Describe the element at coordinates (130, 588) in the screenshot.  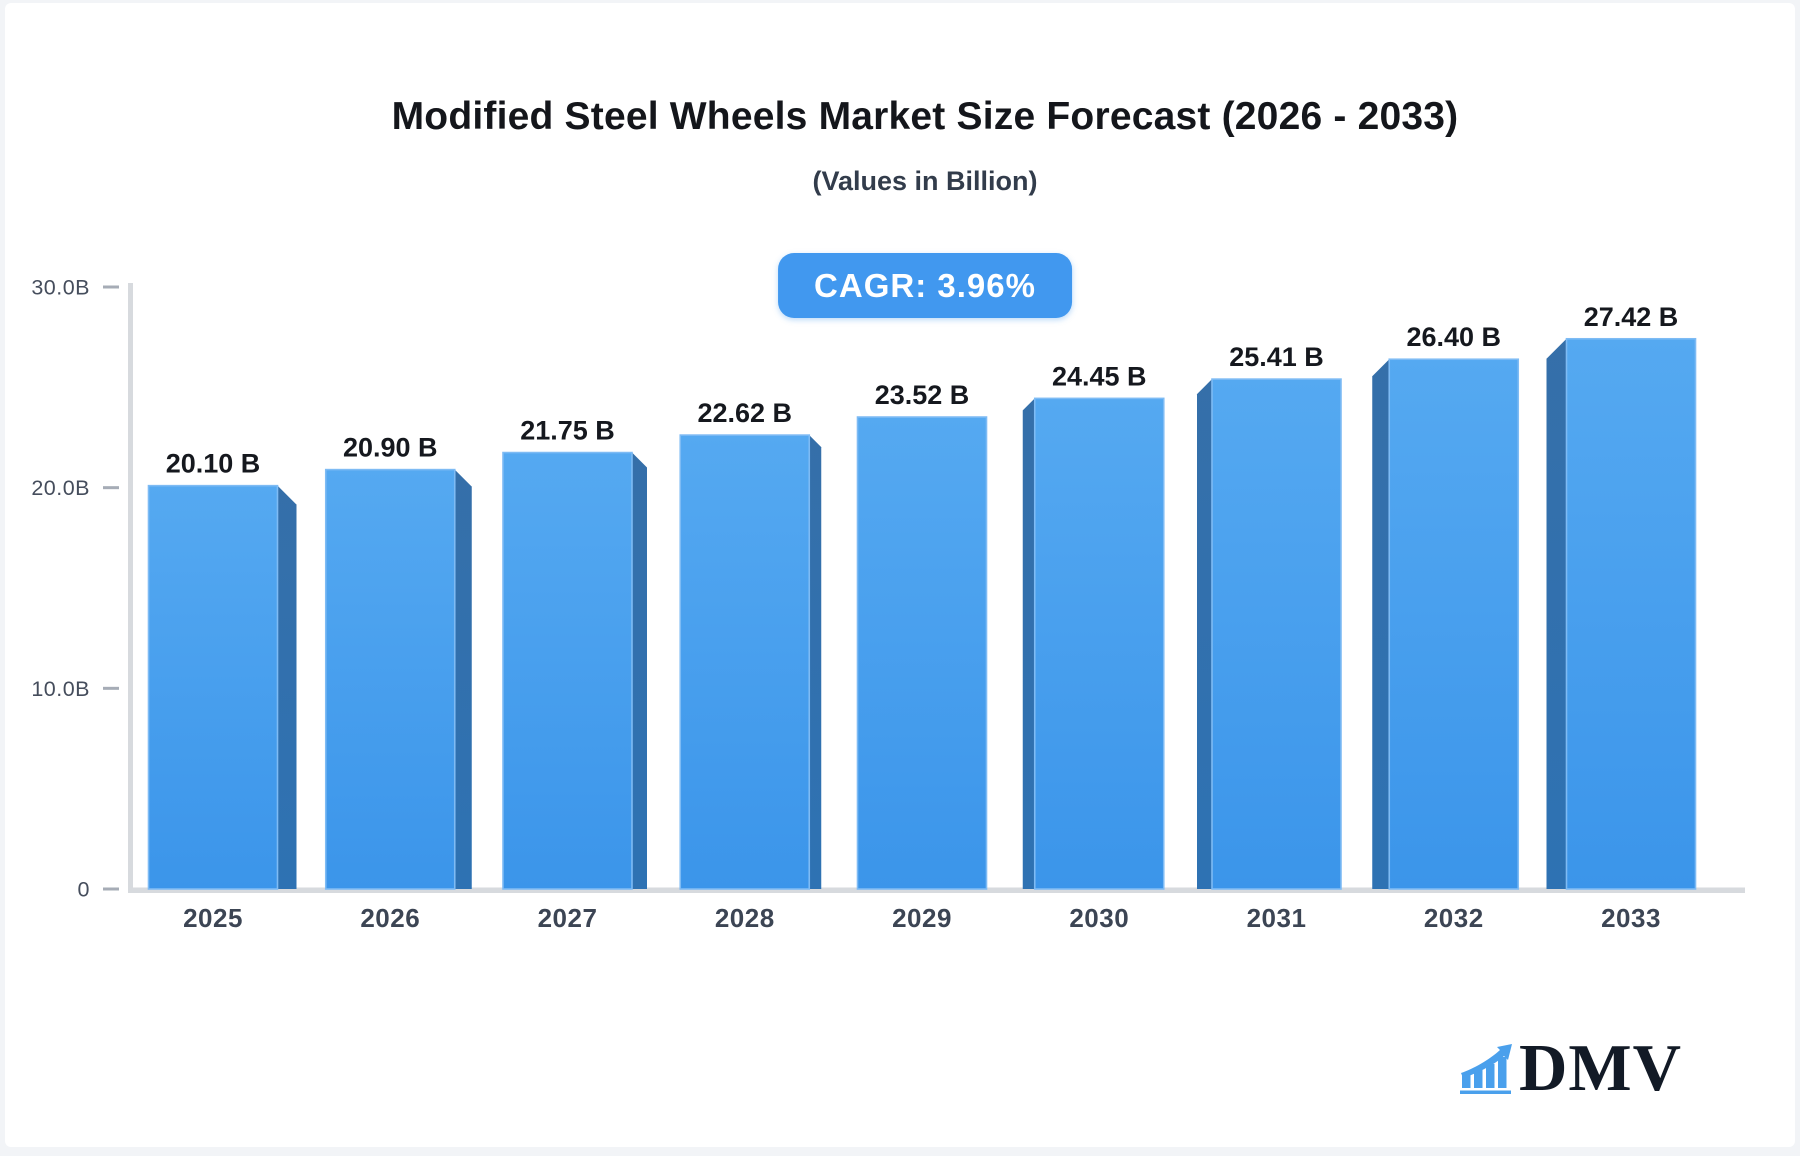
I see `y-axis-line` at that location.